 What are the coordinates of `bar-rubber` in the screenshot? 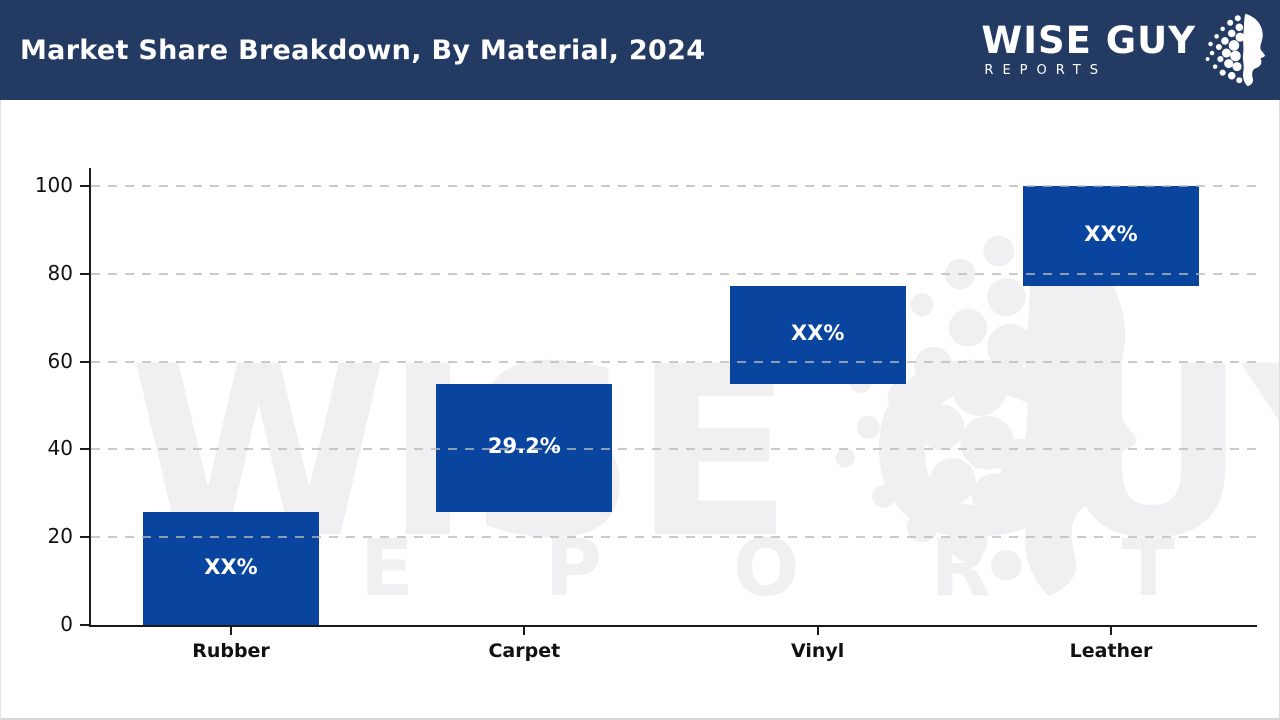 It's located at (231, 568).